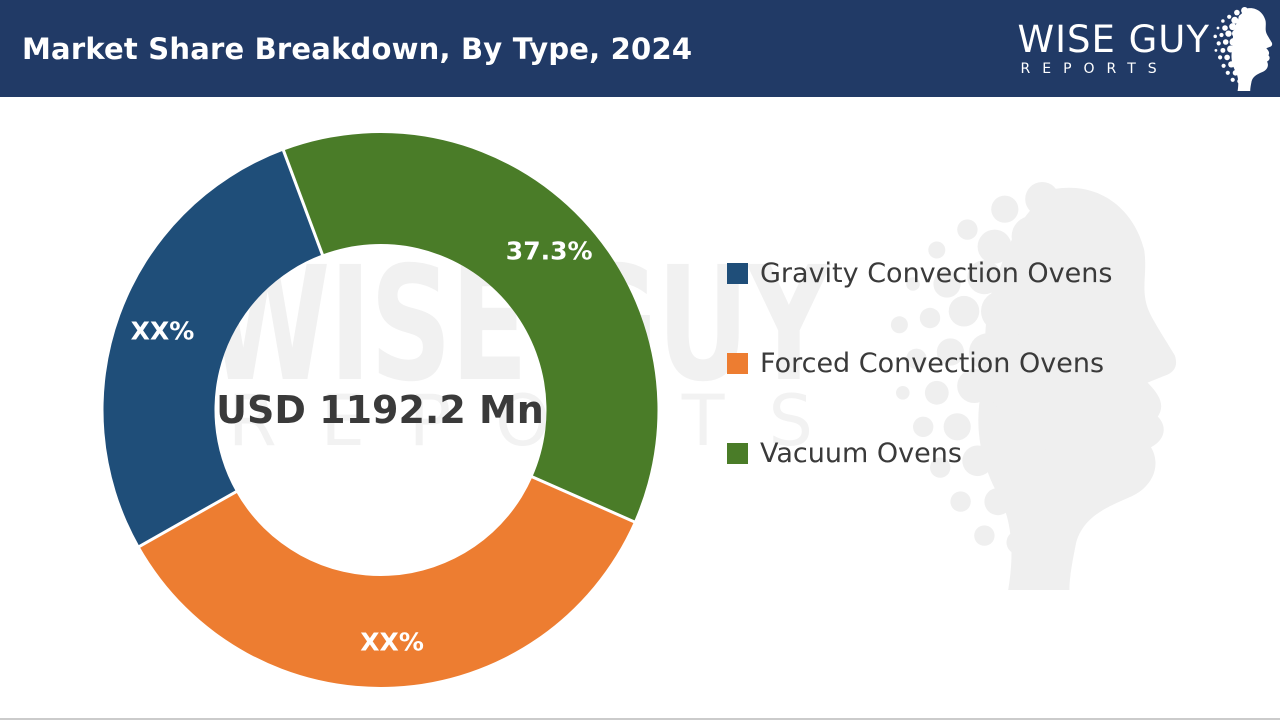  What do you see at coordinates (357, 48) in the screenshot?
I see `page-title: Market Share Breakdown, By Type, 2024` at bounding box center [357, 48].